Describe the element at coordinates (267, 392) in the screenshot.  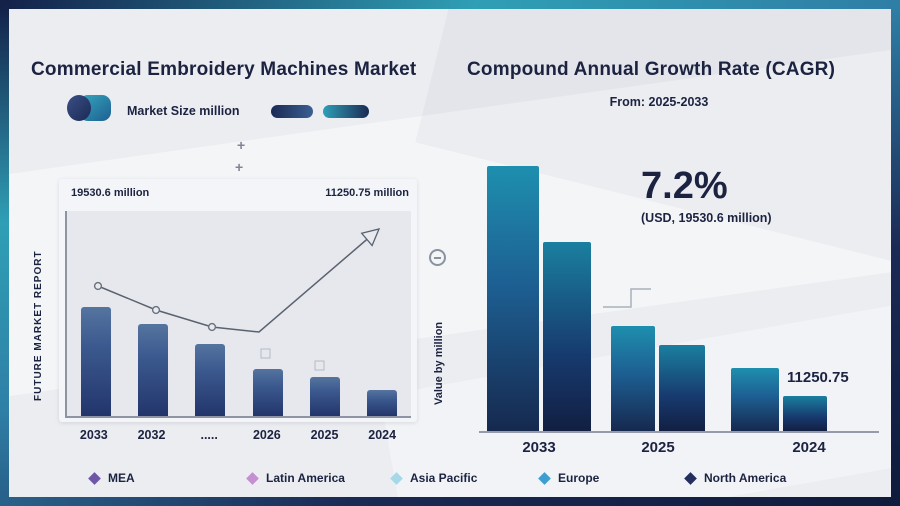
I see `market-size-bar-2026` at that location.